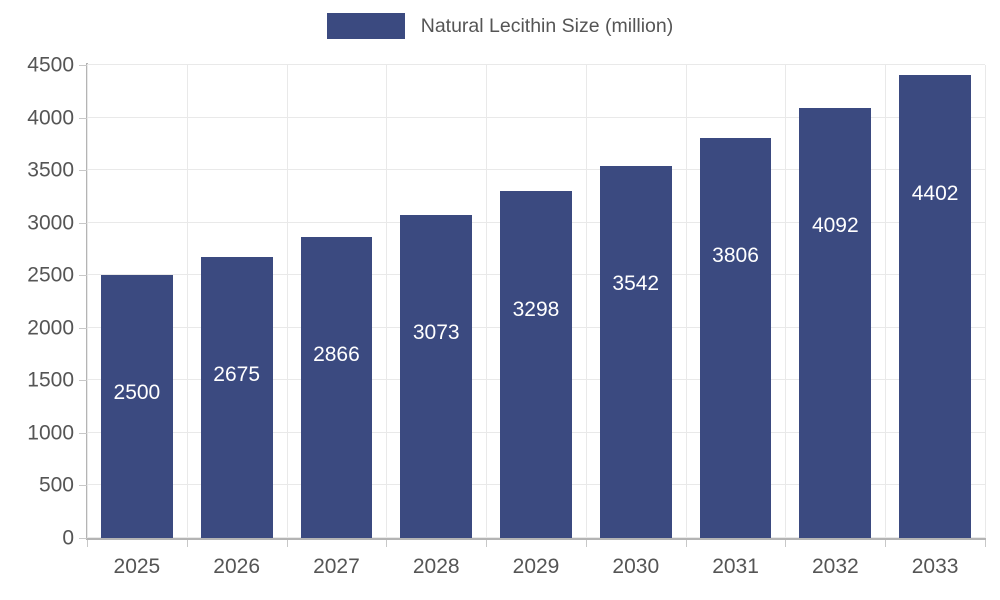 The width and height of the screenshot is (1000, 600). What do you see at coordinates (50, 380) in the screenshot?
I see `y-axis-tick-label: 1500` at bounding box center [50, 380].